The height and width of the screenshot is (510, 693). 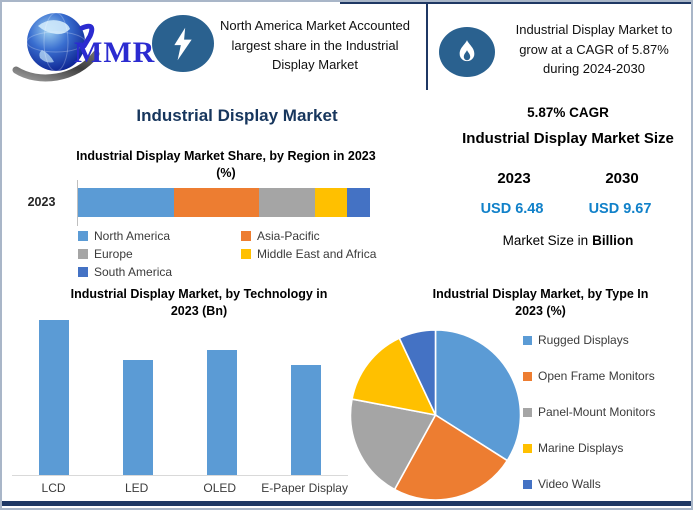 I want to click on logo-text: MMR, so click(x=115, y=52).